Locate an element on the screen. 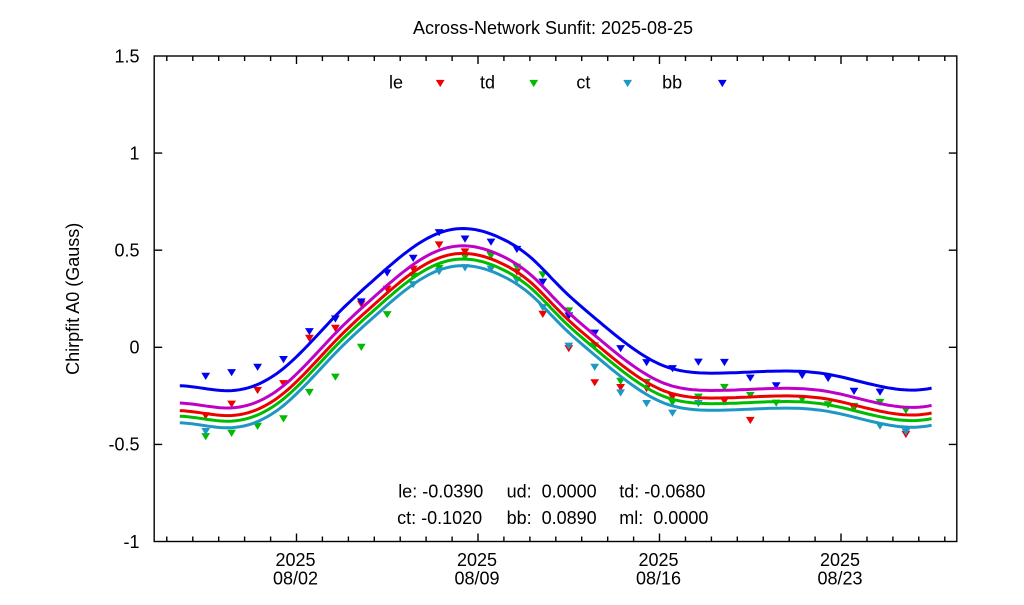 This screenshot has width=1024, height=605. svg-text: 0.5 is located at coordinates (126, 251).